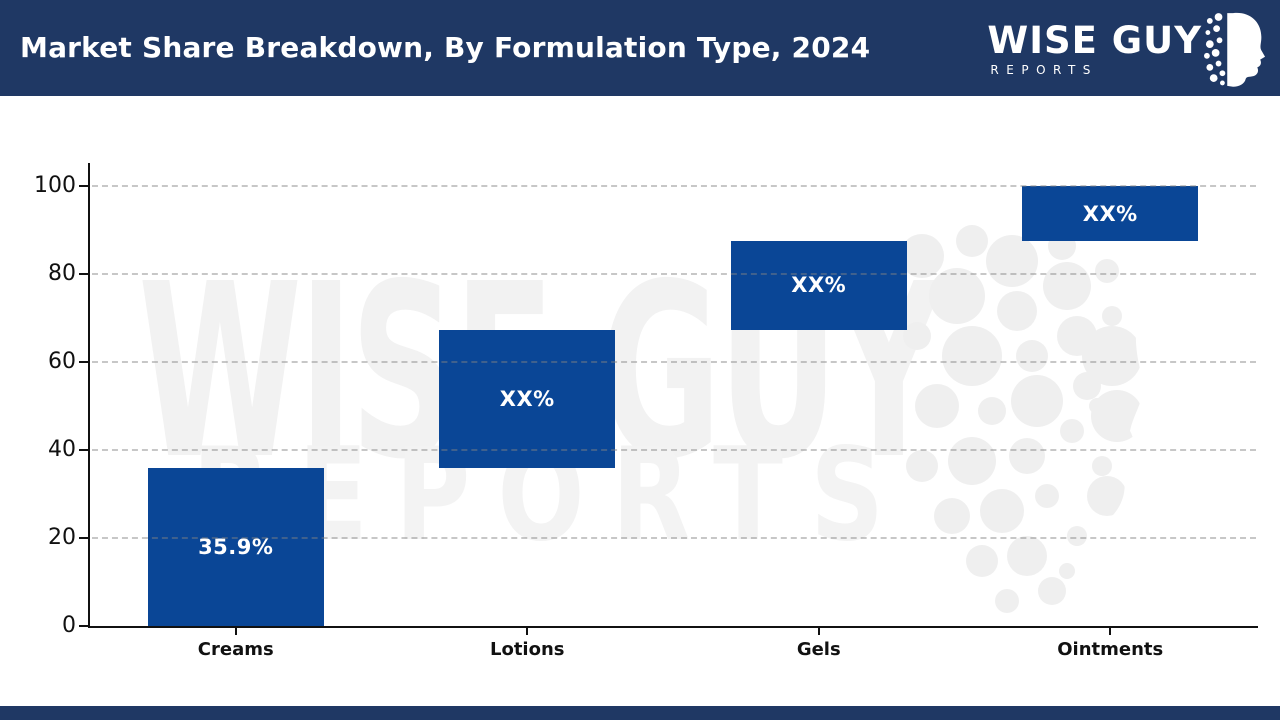 The height and width of the screenshot is (720, 1280). I want to click on logo-head-icon, so click(1235, 49).